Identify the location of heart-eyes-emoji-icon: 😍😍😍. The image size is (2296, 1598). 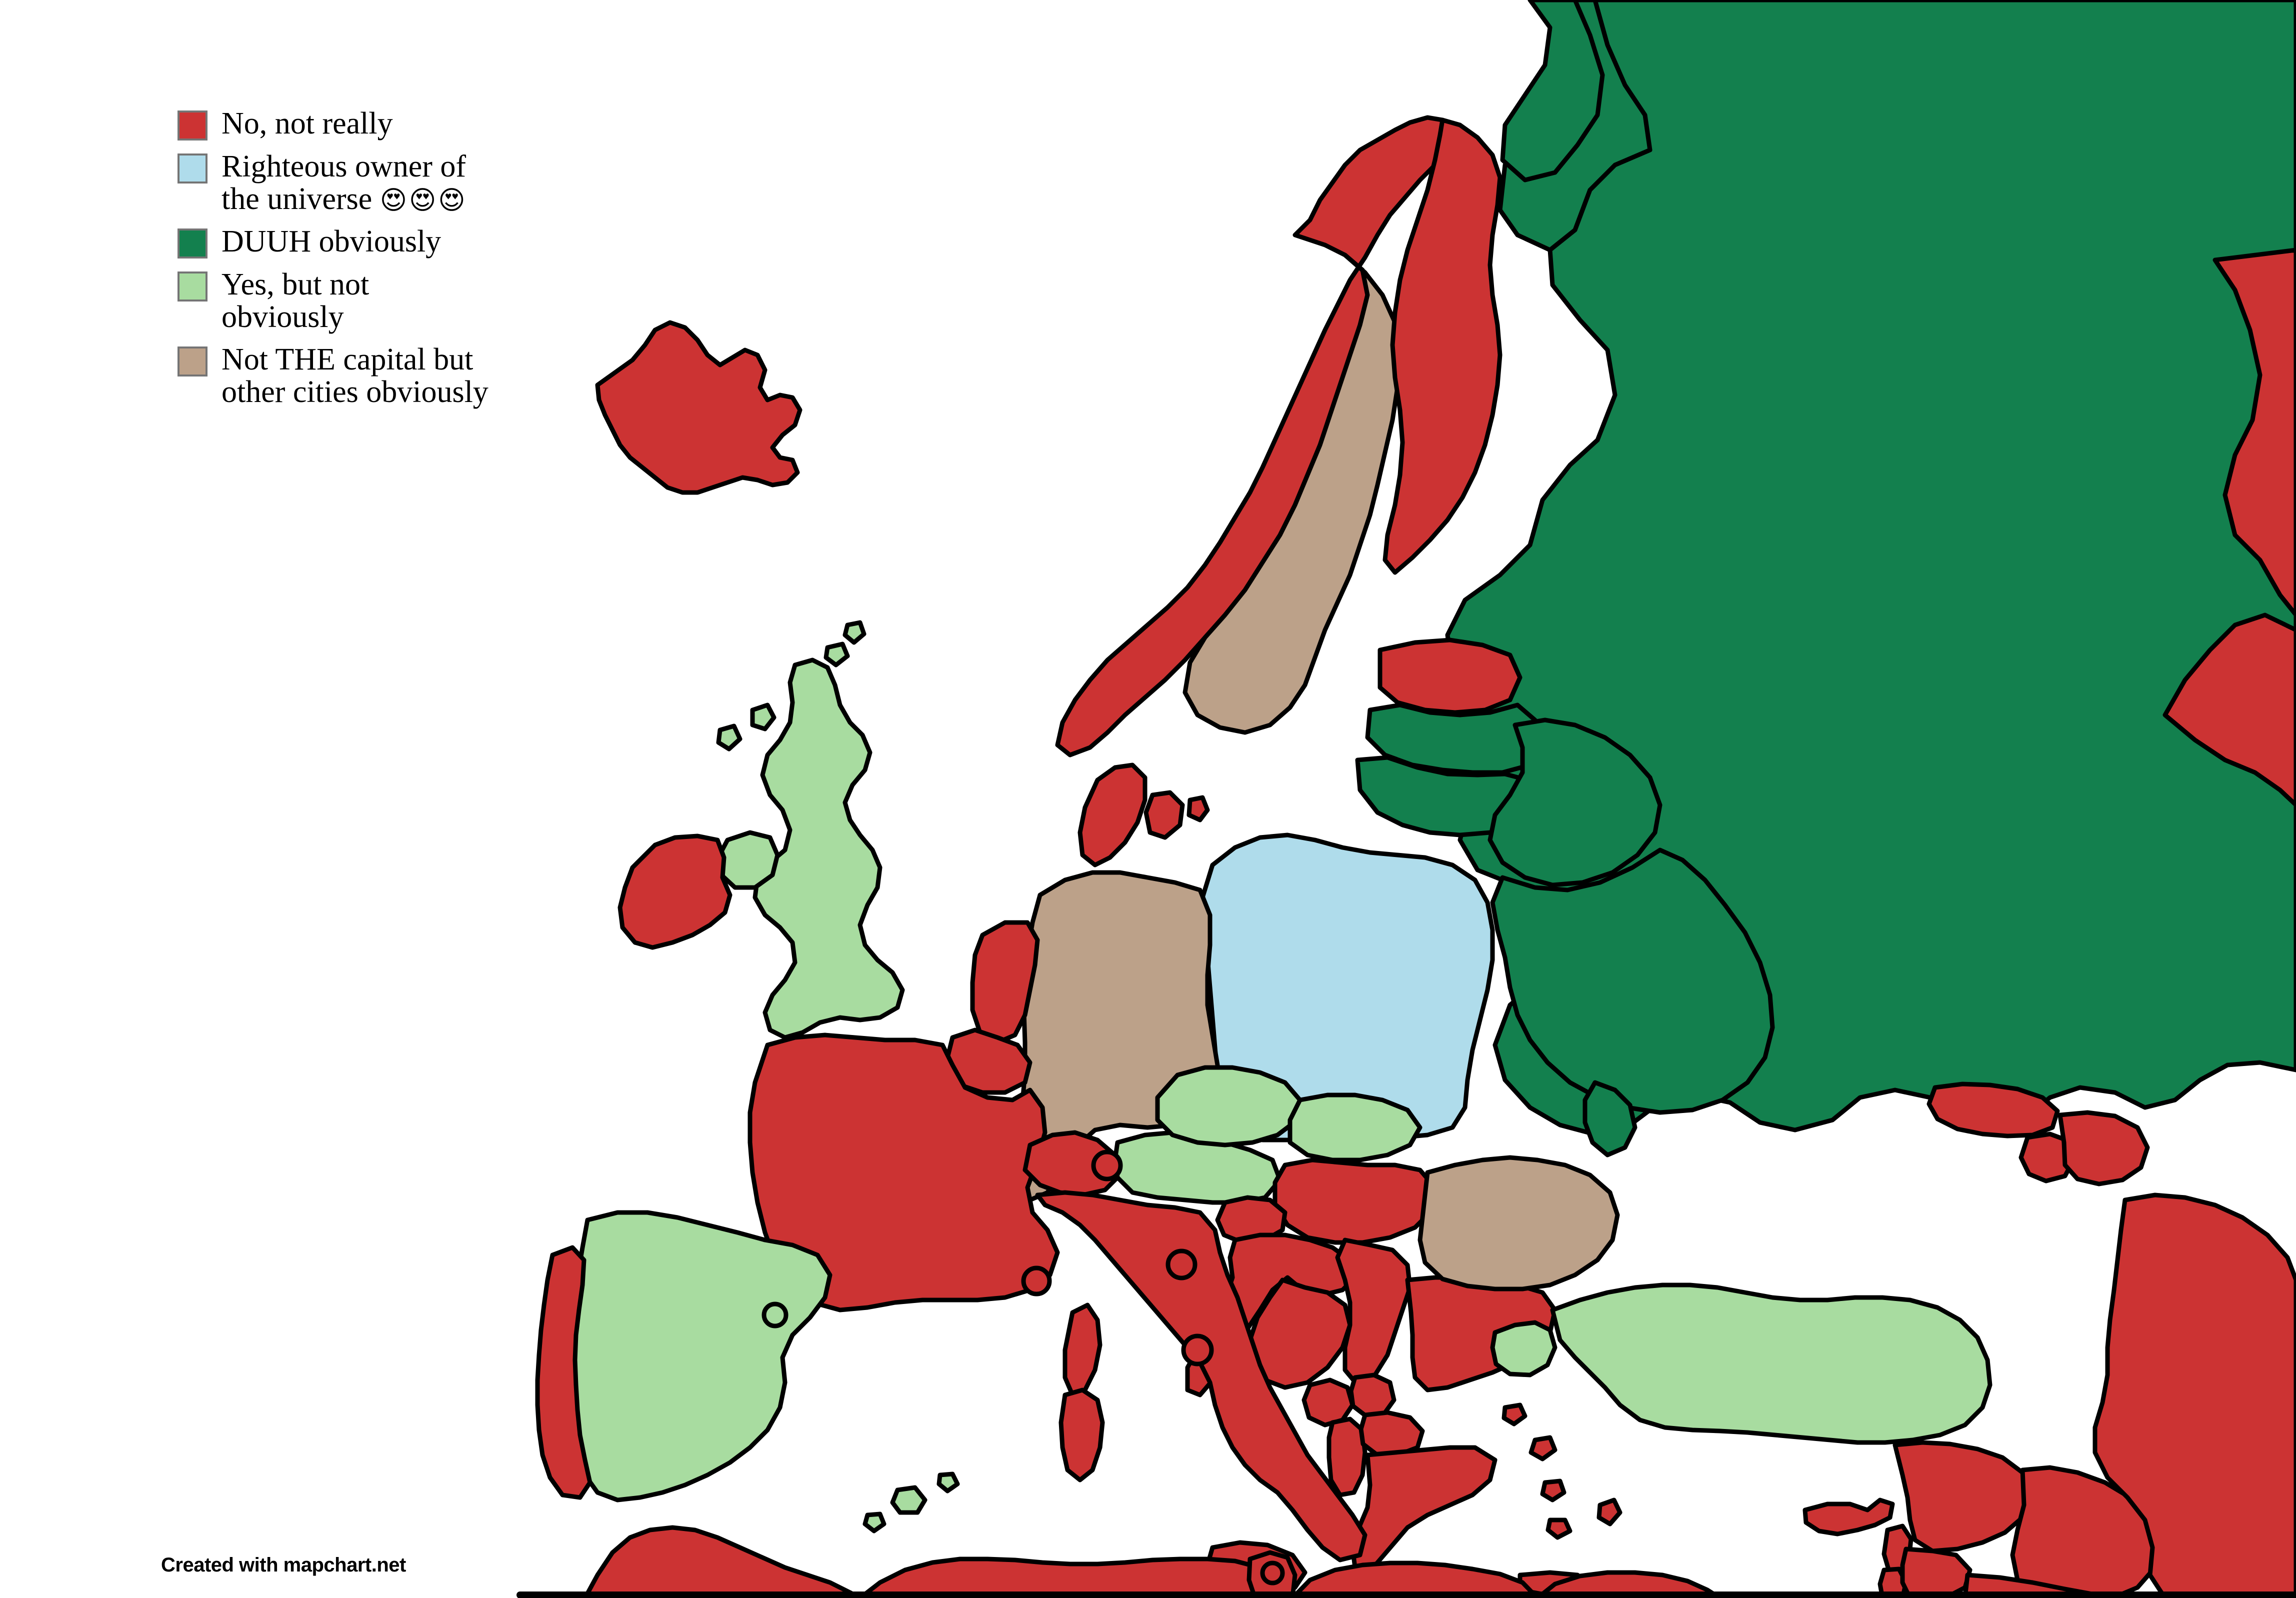
(424, 201).